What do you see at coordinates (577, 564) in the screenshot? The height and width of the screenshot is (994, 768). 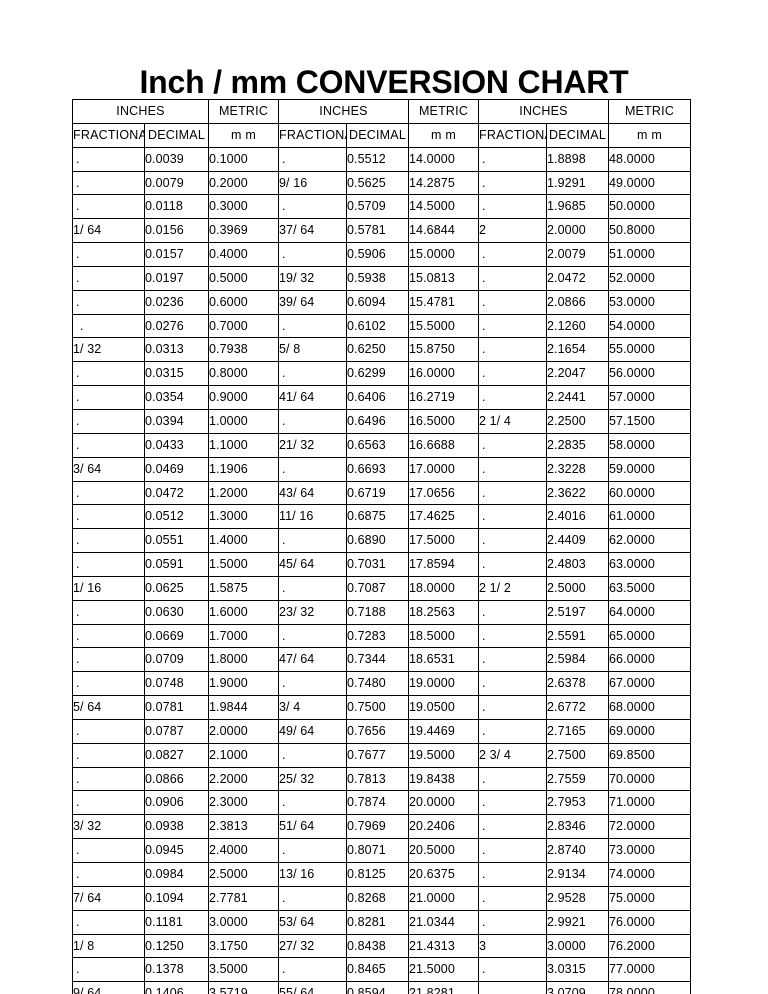 I see `cell-decimal-3: 2.4803` at bounding box center [577, 564].